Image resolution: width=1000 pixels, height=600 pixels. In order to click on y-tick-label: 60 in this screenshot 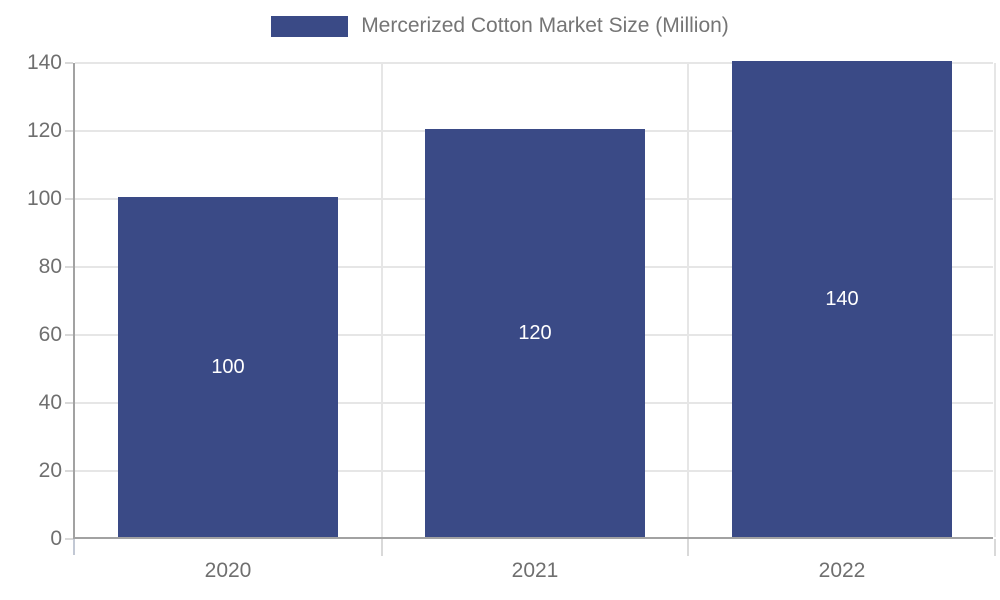, I will do `click(50, 334)`.